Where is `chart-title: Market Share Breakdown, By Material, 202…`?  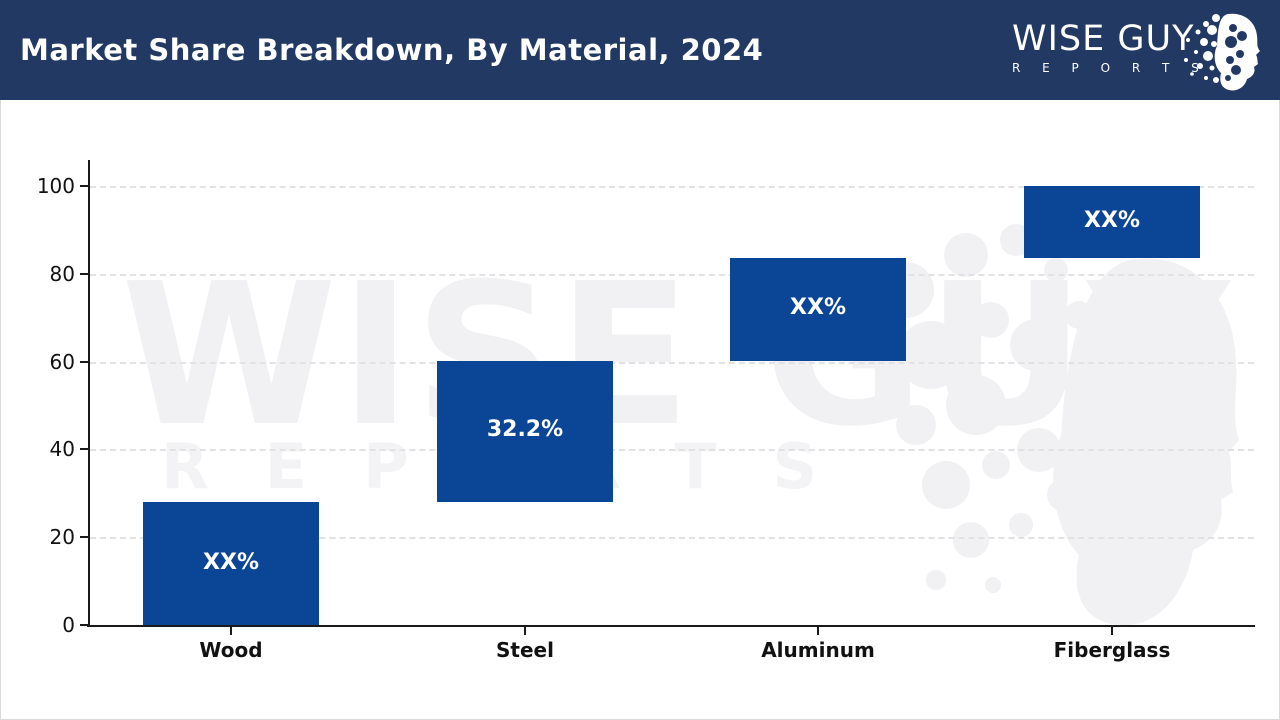 chart-title: Market Share Breakdown, By Material, 202… is located at coordinates (392, 50).